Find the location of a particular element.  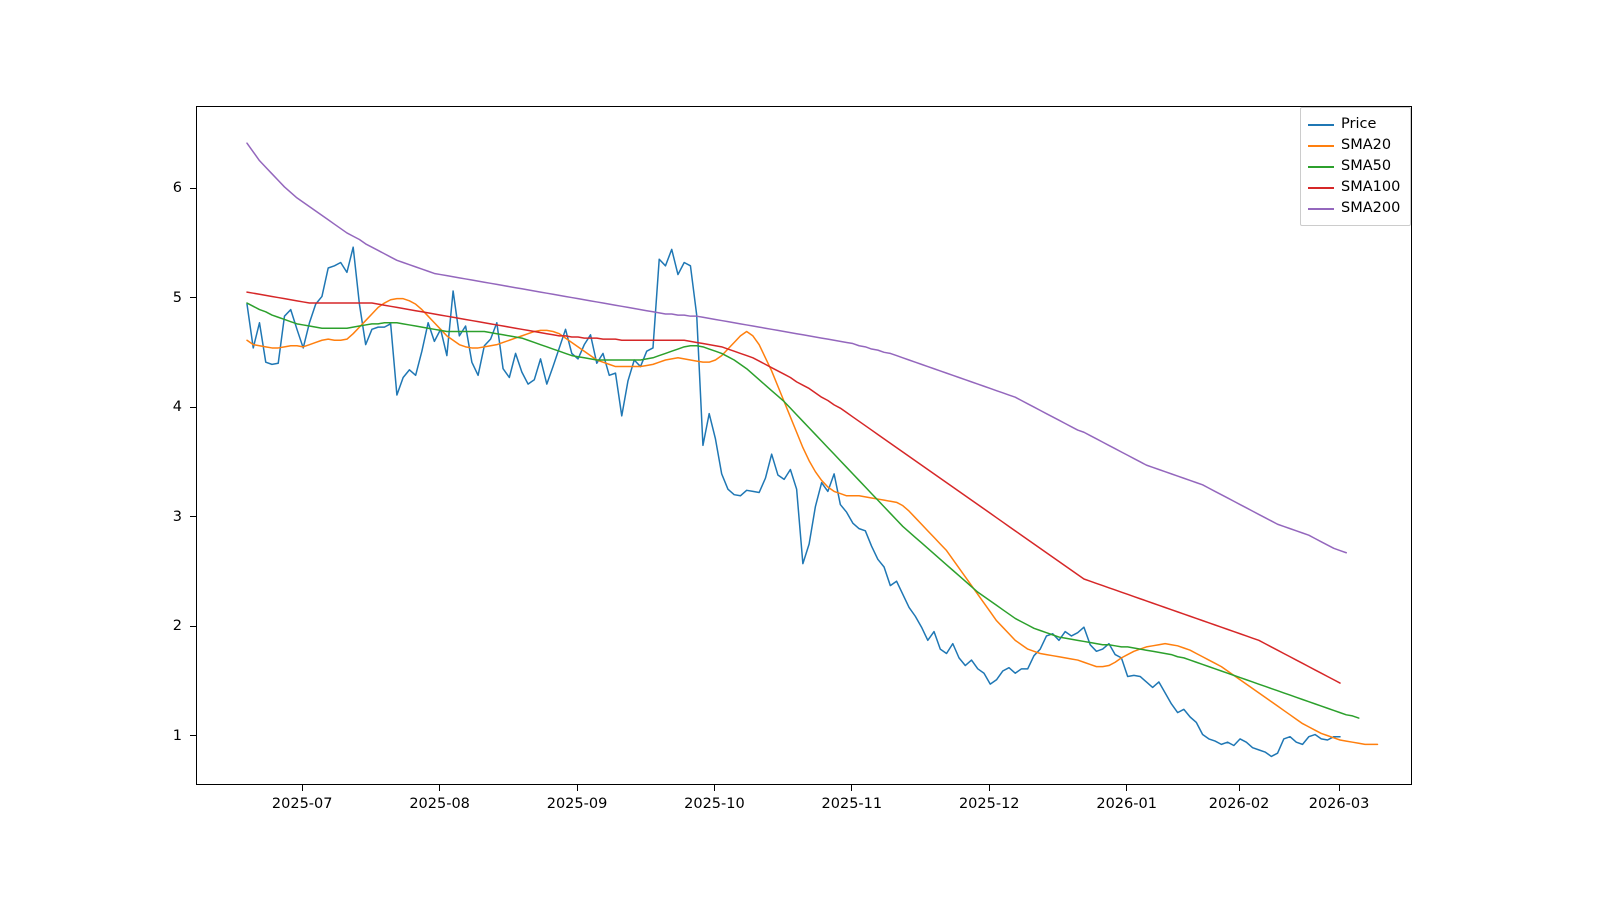

y-tick-label: 4 is located at coordinates (177, 407).